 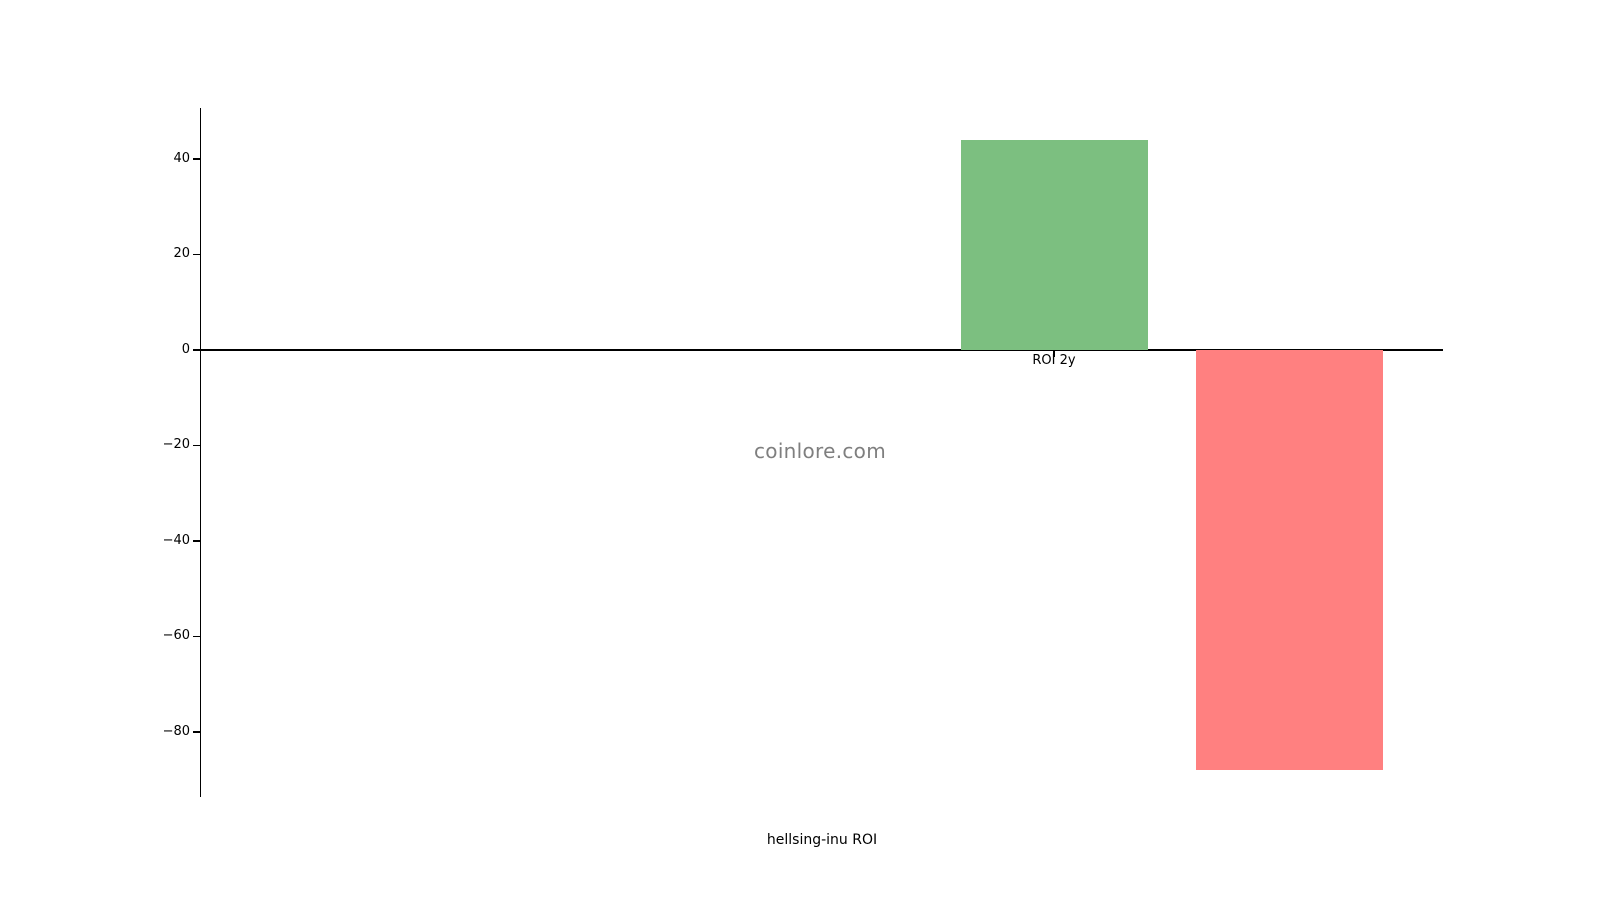 What do you see at coordinates (201, 452) in the screenshot?
I see `y-axis-line` at bounding box center [201, 452].